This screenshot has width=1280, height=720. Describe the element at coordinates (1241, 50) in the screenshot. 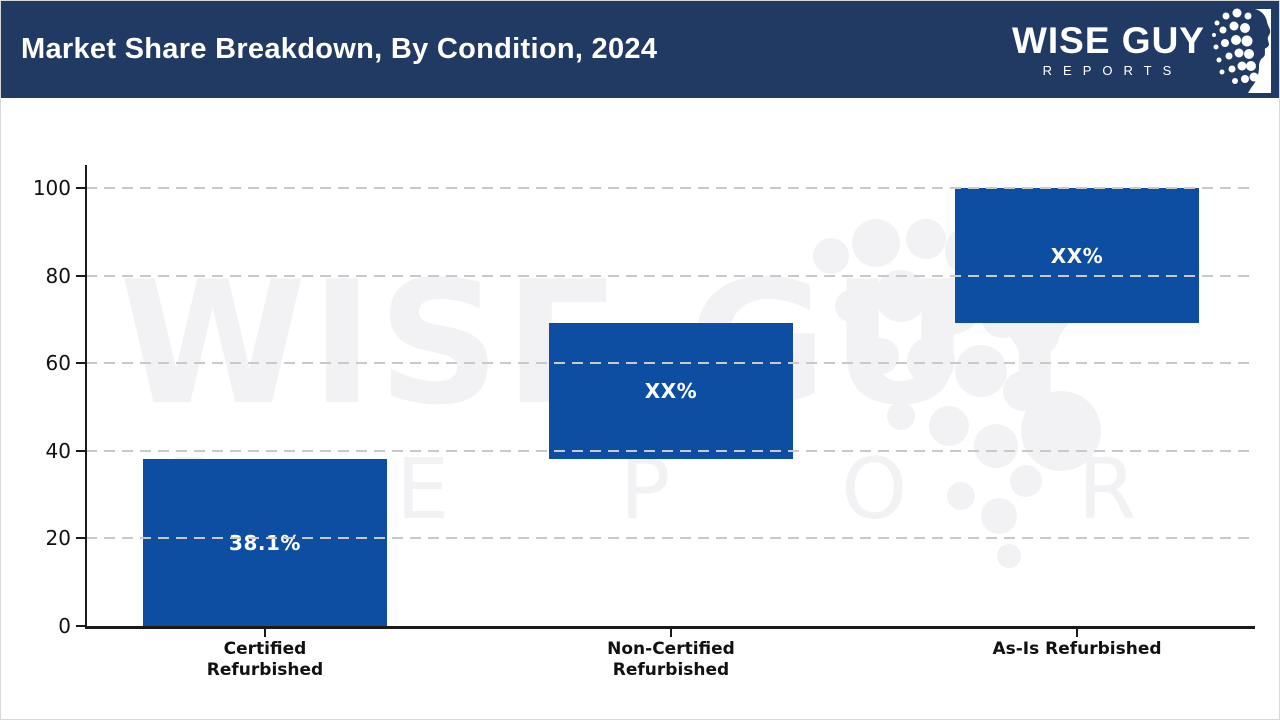

I see `dotted-face-icon` at that location.